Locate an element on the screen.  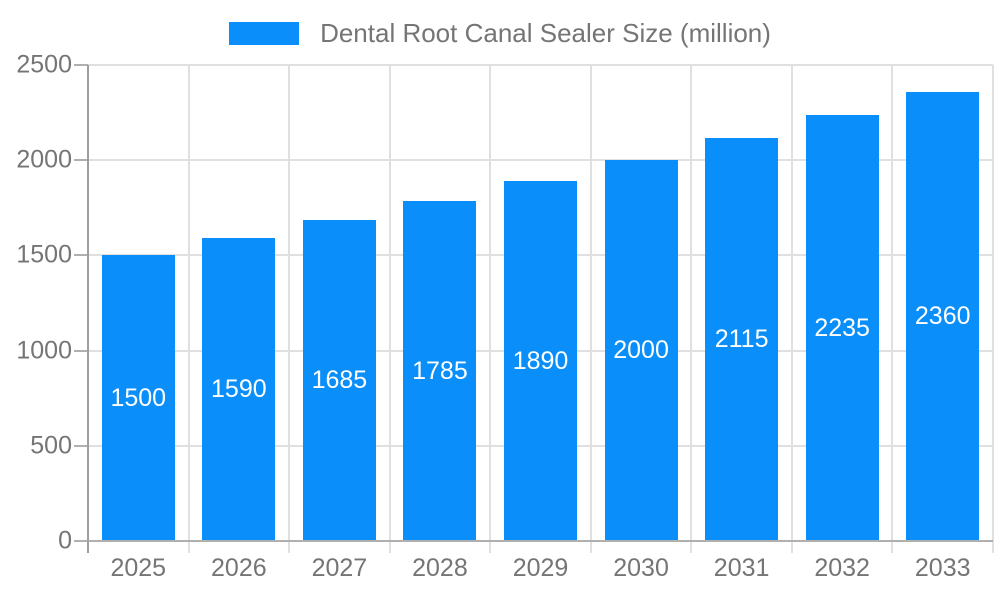
y-axis-labels: 0 500 1000 1500 2000 2500 is located at coordinates (36, 302).